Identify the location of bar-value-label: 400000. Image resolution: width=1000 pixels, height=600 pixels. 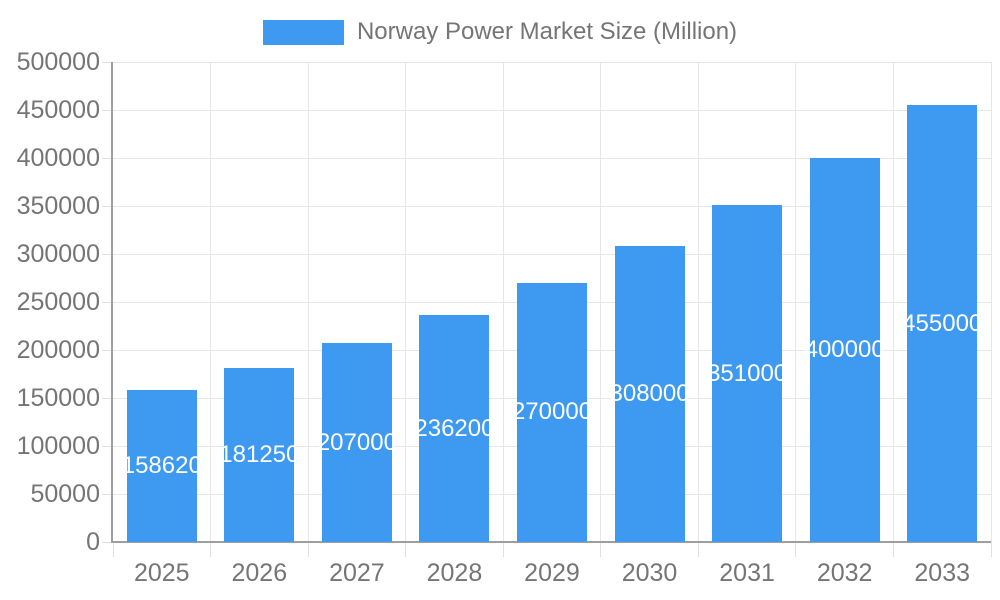
(844, 349).